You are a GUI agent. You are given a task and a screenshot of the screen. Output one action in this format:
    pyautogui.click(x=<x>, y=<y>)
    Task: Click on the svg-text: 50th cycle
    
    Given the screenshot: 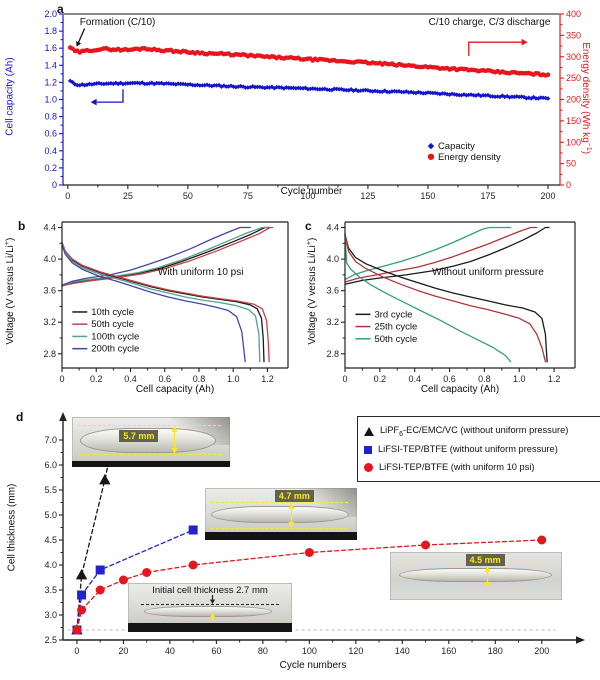 What is the action you would take?
    pyautogui.click(x=395, y=339)
    